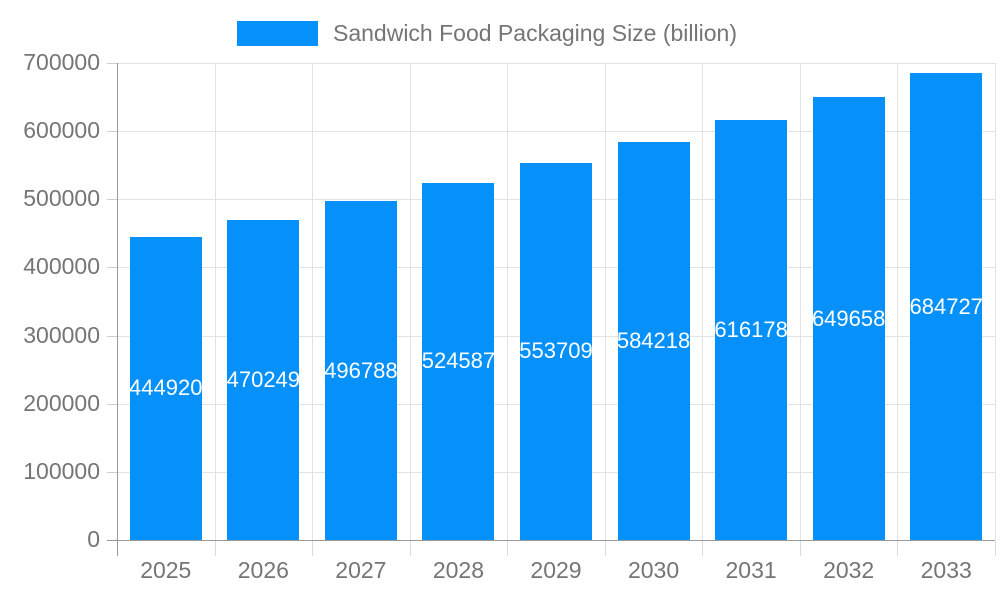 This screenshot has width=1000, height=600. I want to click on bar: 649658, so click(848, 318).